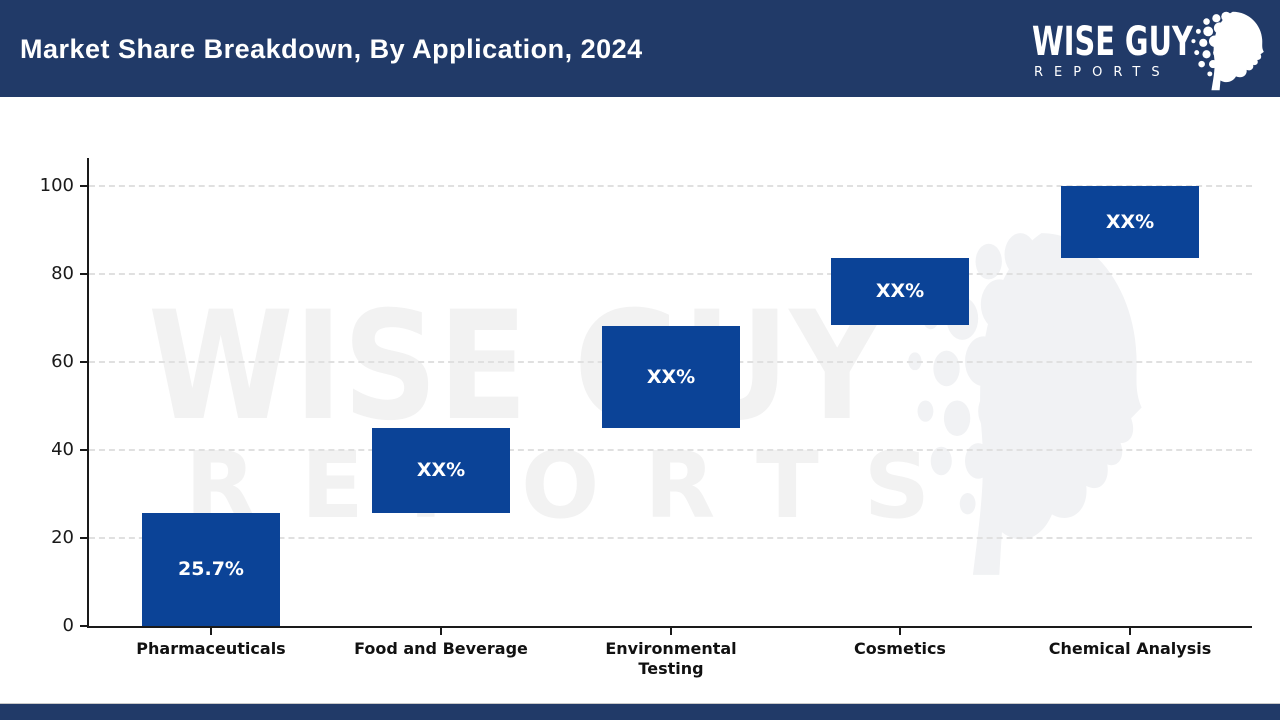  I want to click on logo-text: WISE GUY REPORTS, so click(1112, 49).